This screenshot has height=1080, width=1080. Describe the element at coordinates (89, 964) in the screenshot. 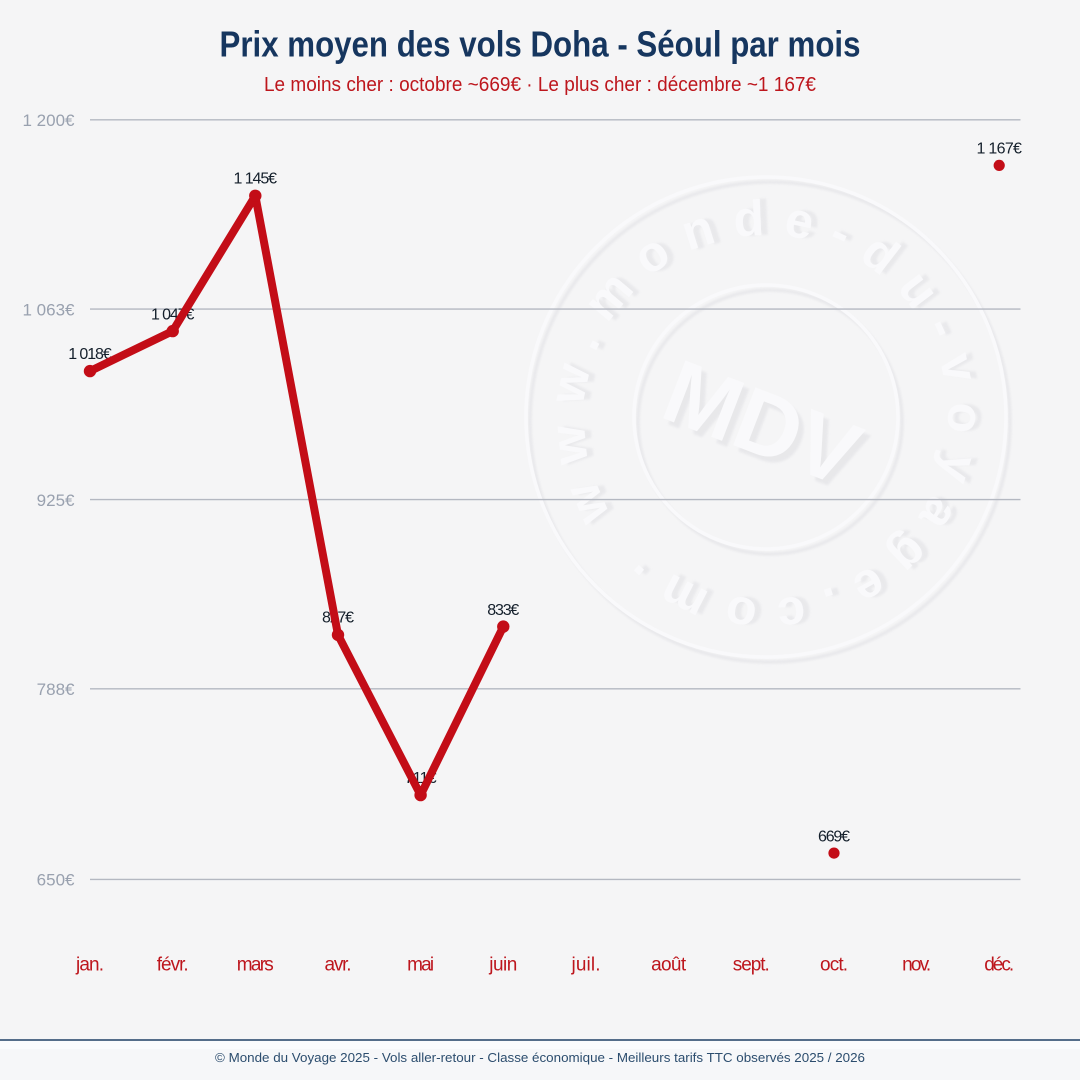

I see `svg-text: jan.` at that location.